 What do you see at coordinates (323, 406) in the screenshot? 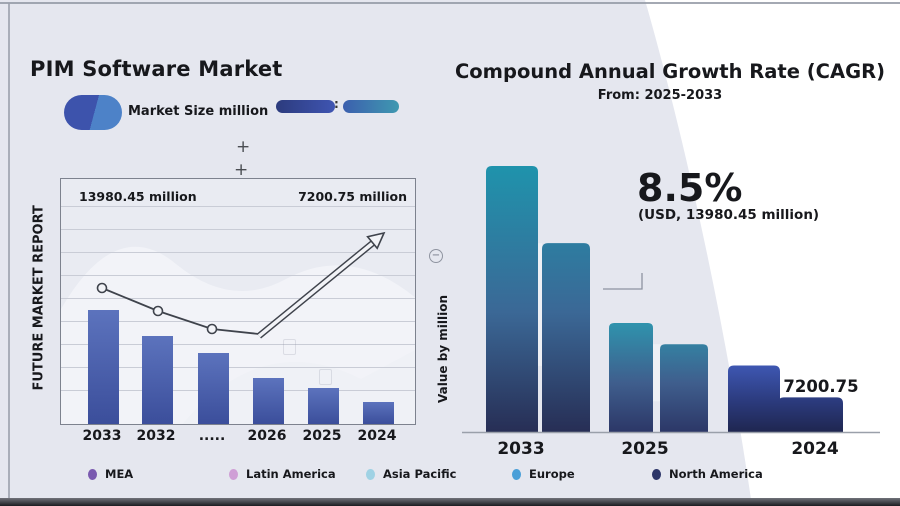
I see `market-size-bar-2025` at bounding box center [323, 406].